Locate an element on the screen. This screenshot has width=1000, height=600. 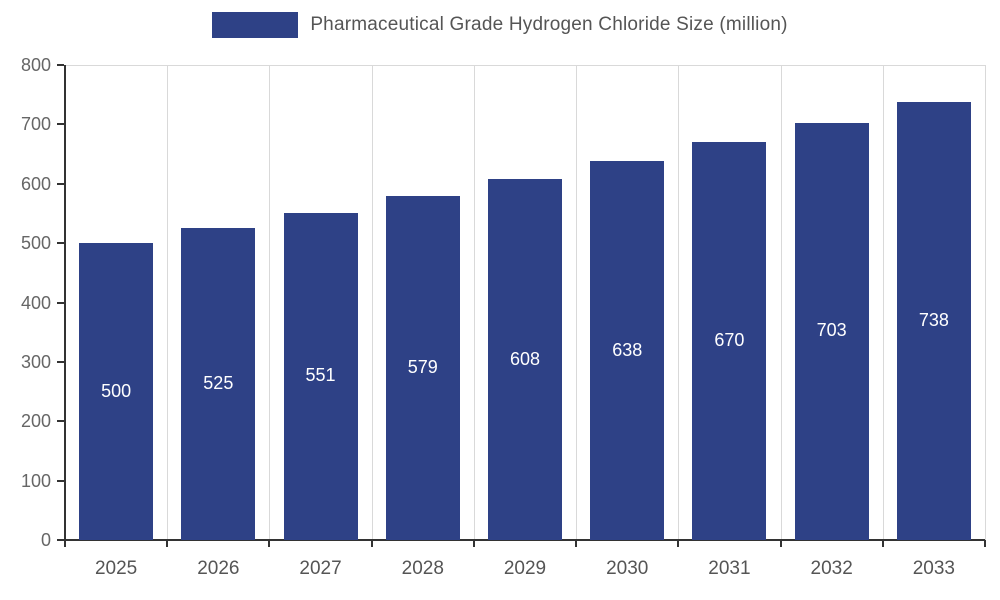
bar: 703 is located at coordinates (831, 331).